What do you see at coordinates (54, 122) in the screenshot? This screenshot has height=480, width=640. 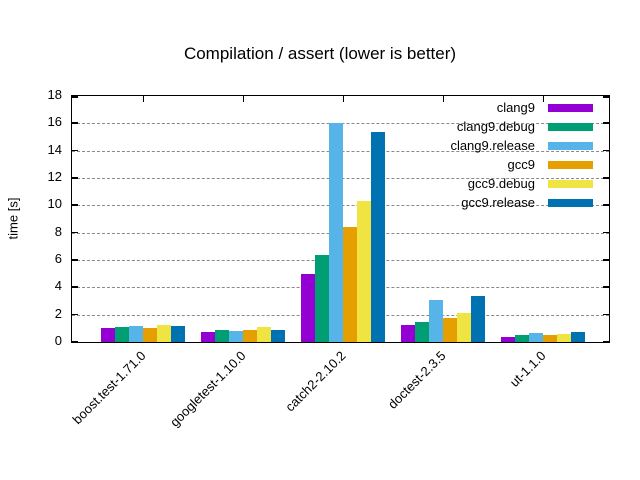 I see `y-tick-label: 16` at bounding box center [54, 122].